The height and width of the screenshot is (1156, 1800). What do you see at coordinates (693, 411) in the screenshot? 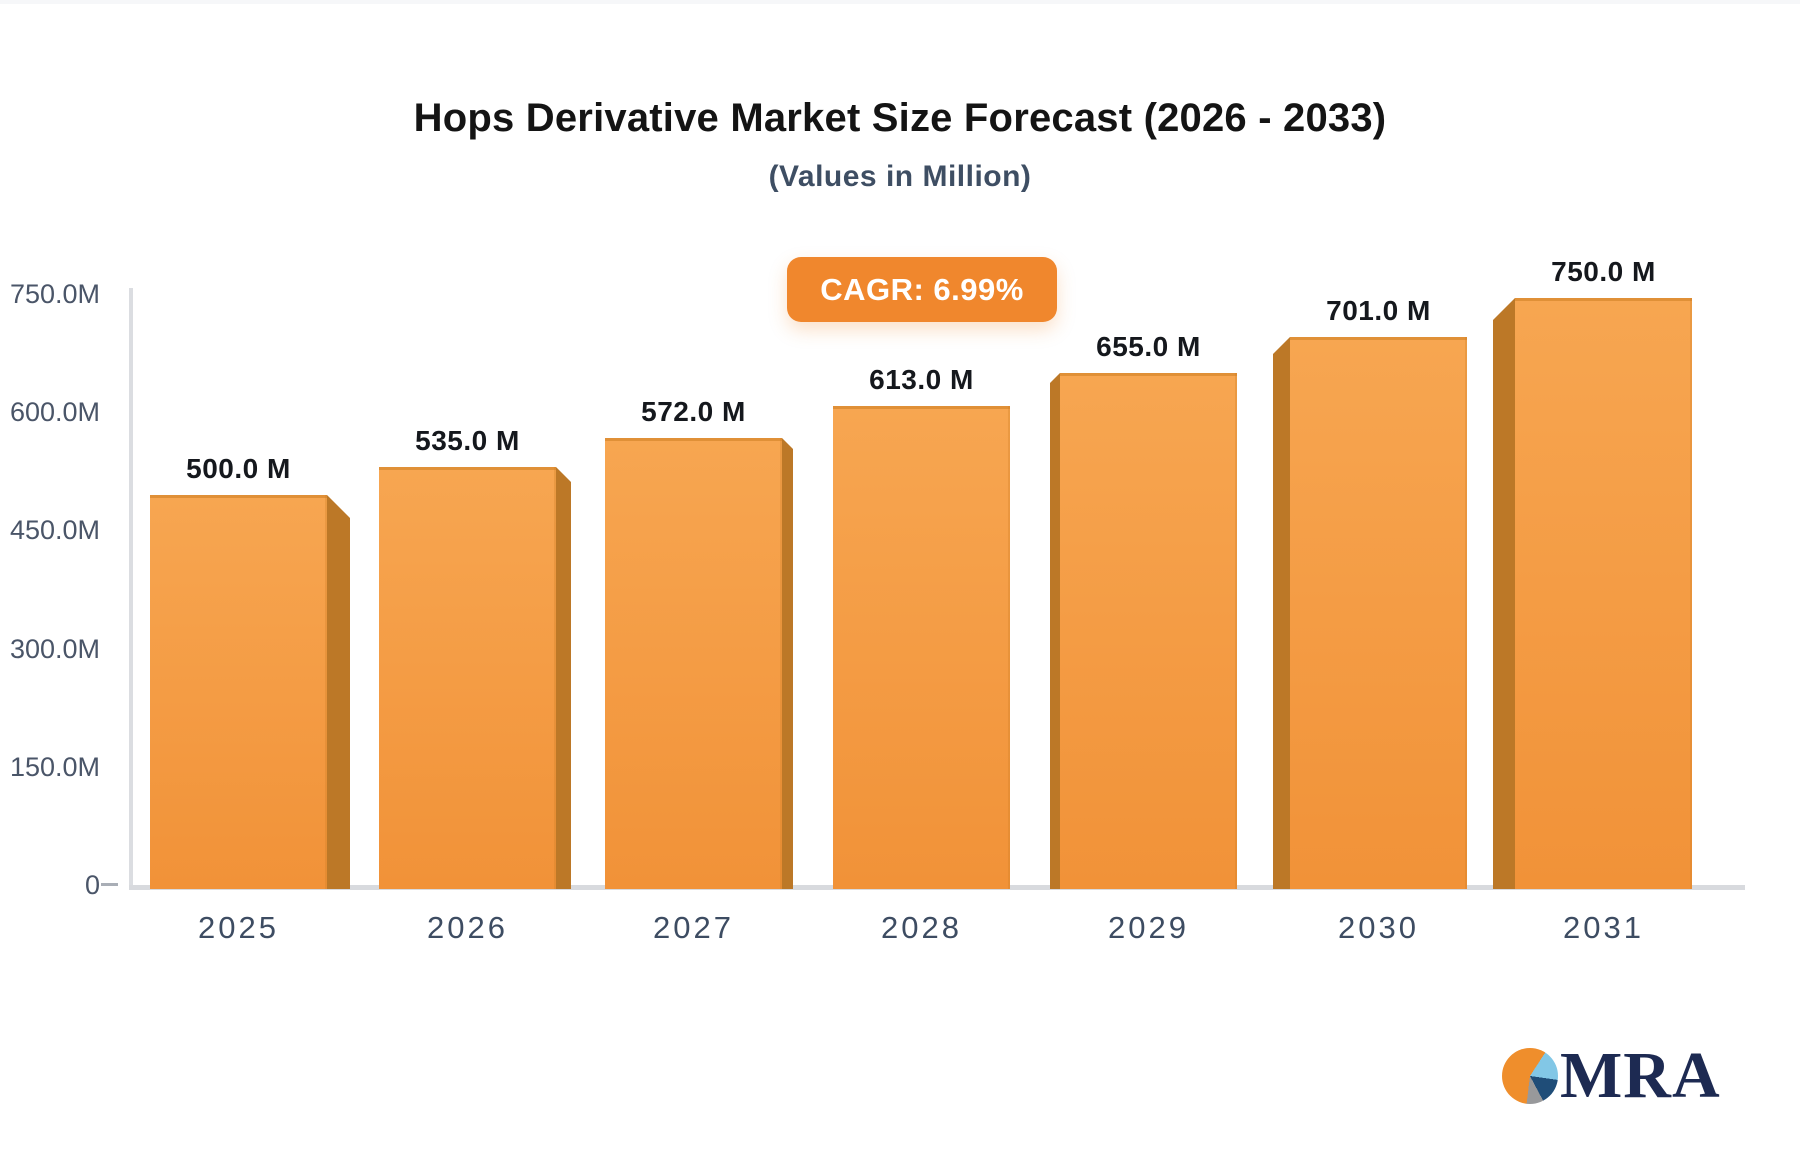
I see `bar-value-label: 572.0 M` at bounding box center [693, 411].